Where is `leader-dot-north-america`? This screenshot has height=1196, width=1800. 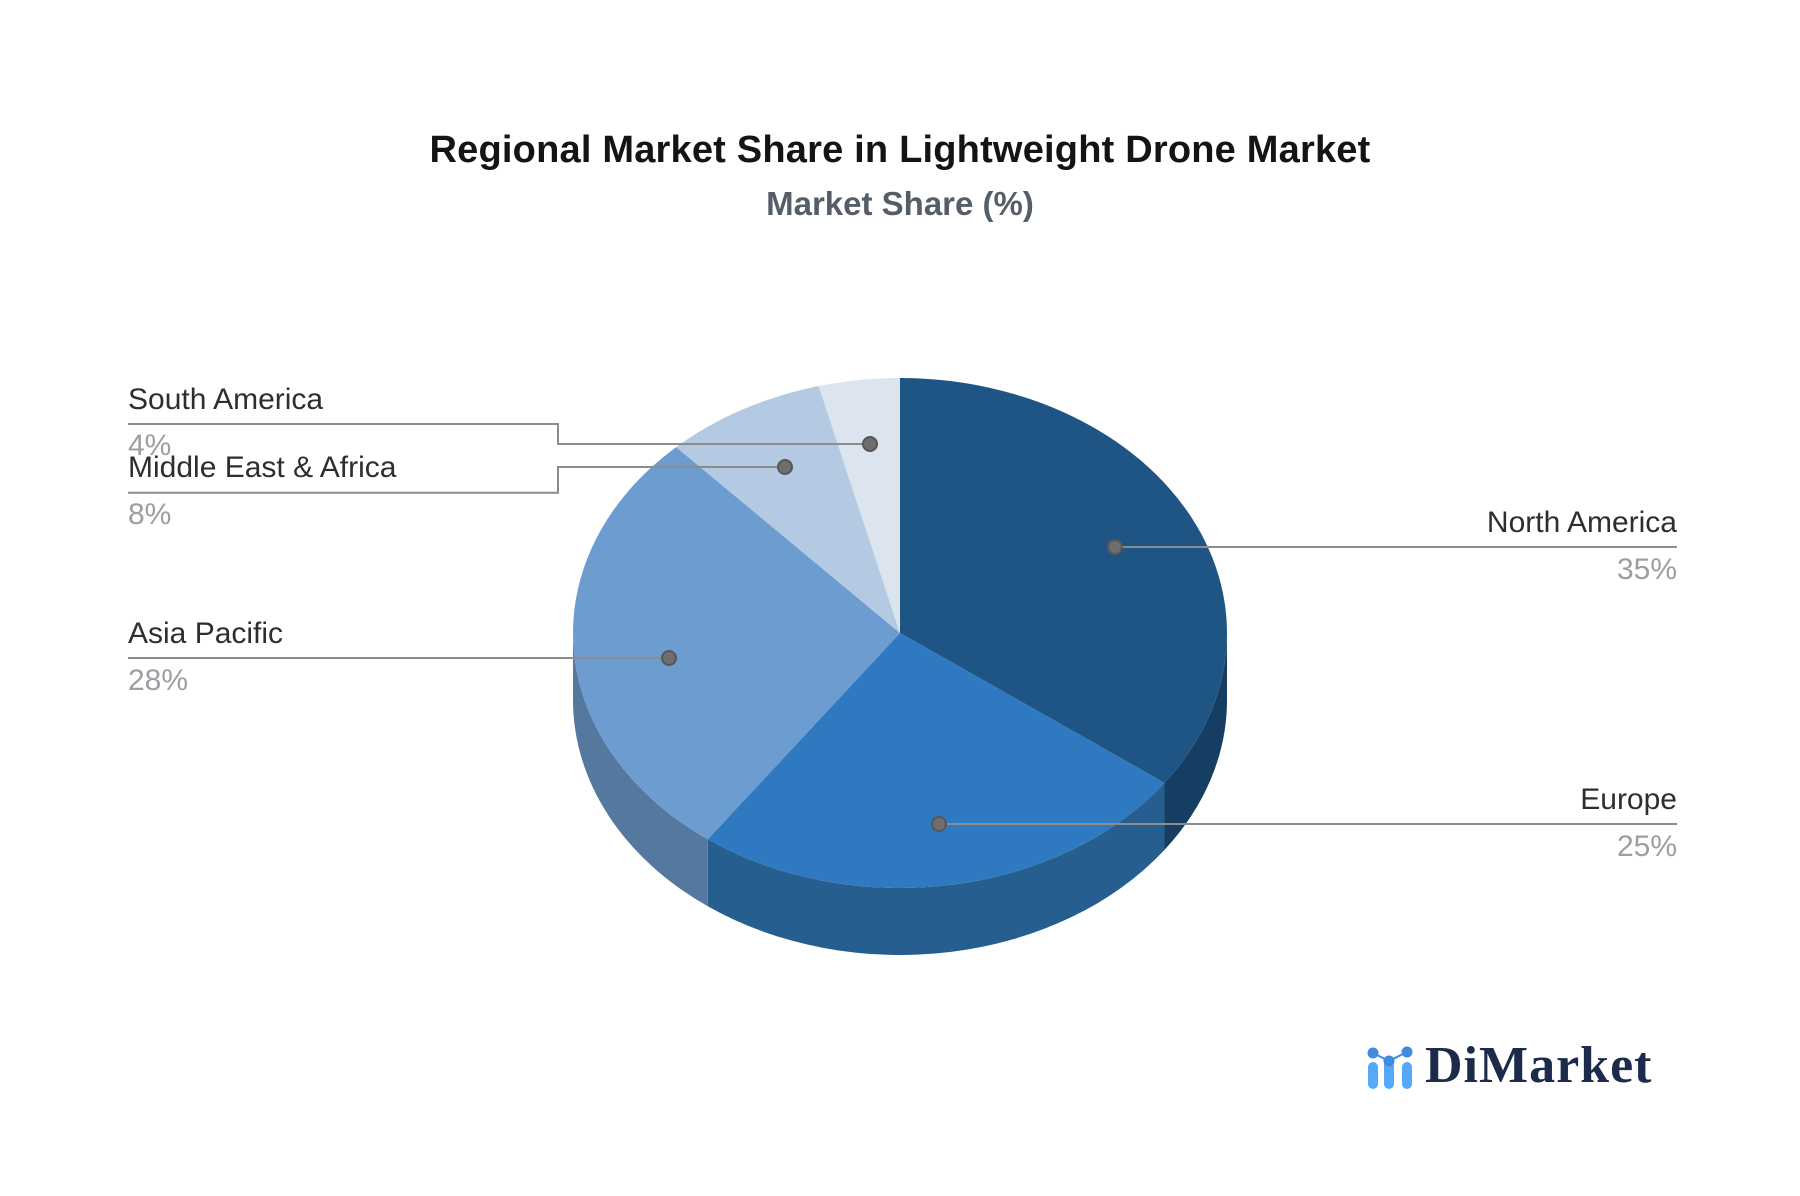
leader-dot-north-america is located at coordinates (1115, 547).